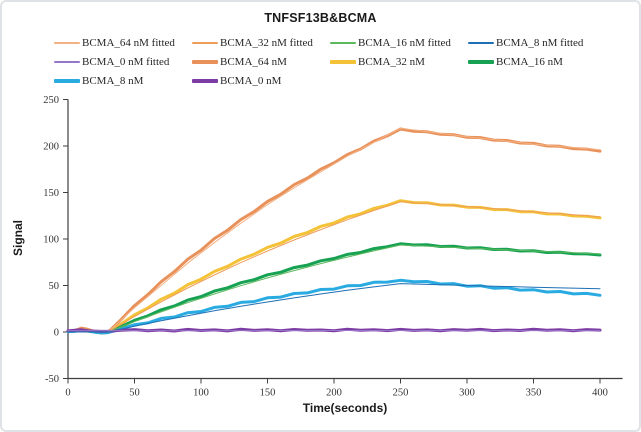 The width and height of the screenshot is (641, 432). Describe the element at coordinates (201, 393) in the screenshot. I see `x-tick-label: 100` at that location.